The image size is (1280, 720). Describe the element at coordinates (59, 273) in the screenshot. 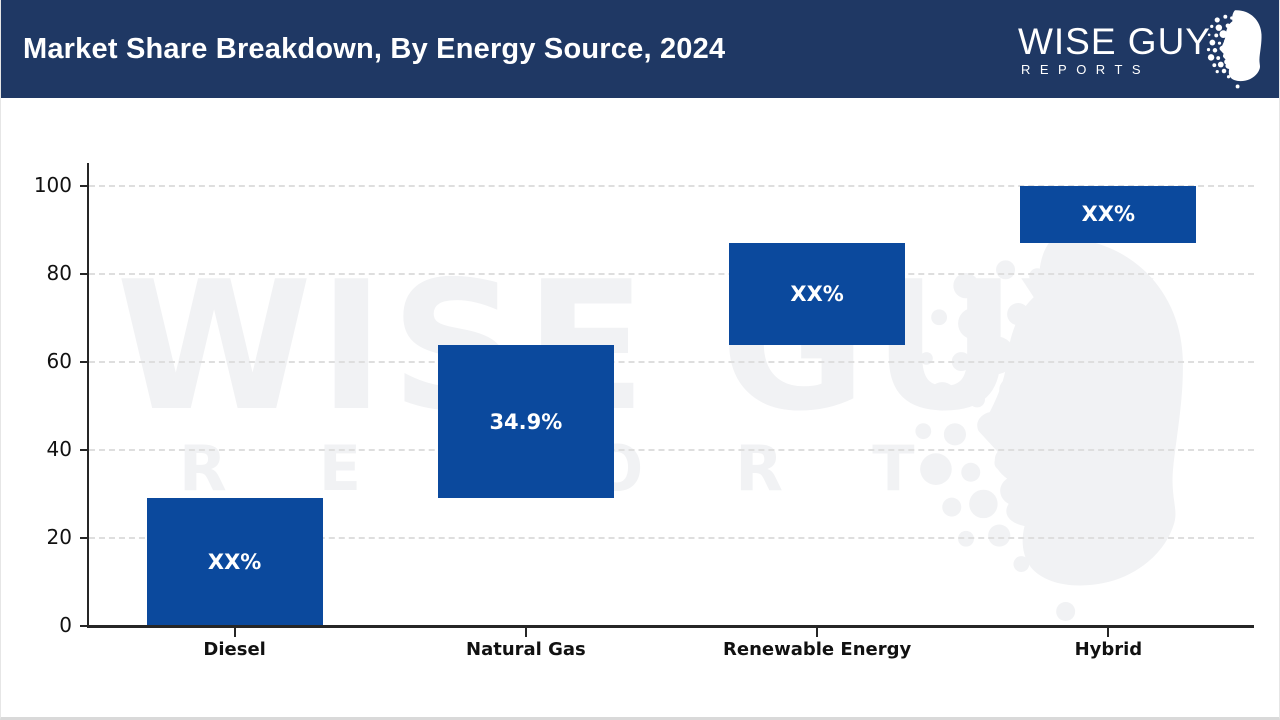

I see `y-tick-label: 80` at that location.